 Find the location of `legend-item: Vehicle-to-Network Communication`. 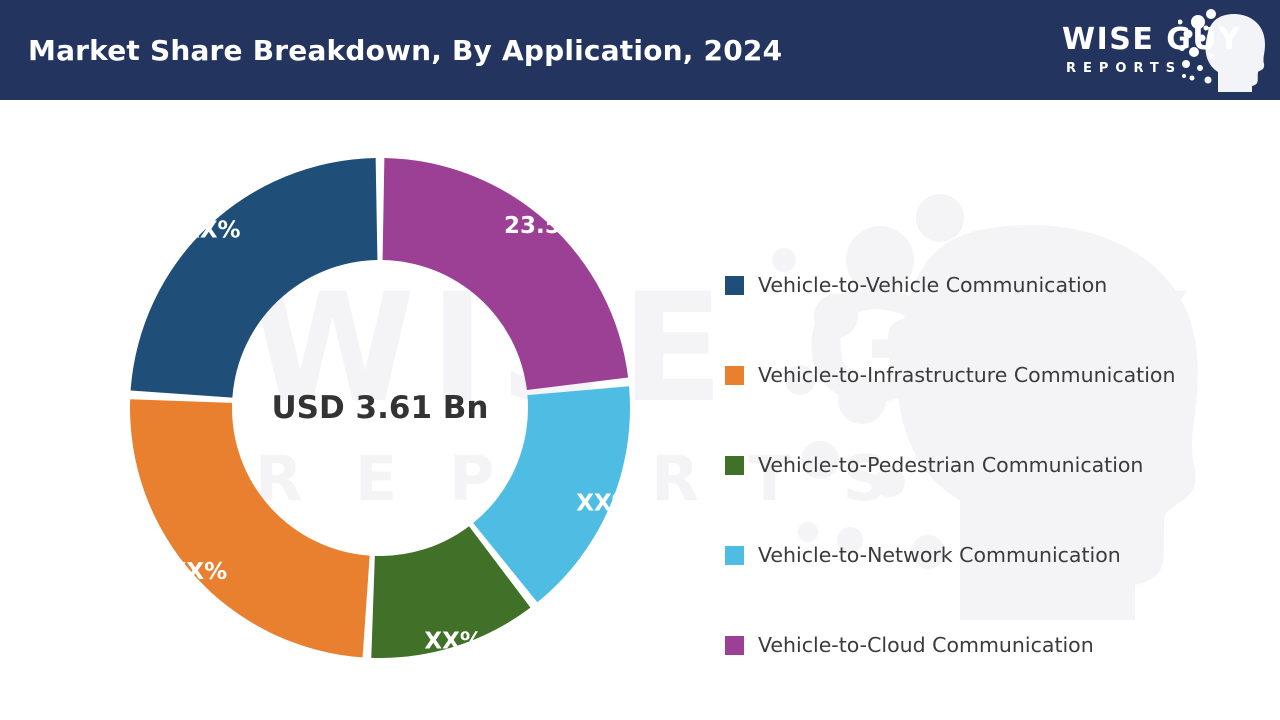

legend-item: Vehicle-to-Network Communication is located at coordinates (1000, 555).